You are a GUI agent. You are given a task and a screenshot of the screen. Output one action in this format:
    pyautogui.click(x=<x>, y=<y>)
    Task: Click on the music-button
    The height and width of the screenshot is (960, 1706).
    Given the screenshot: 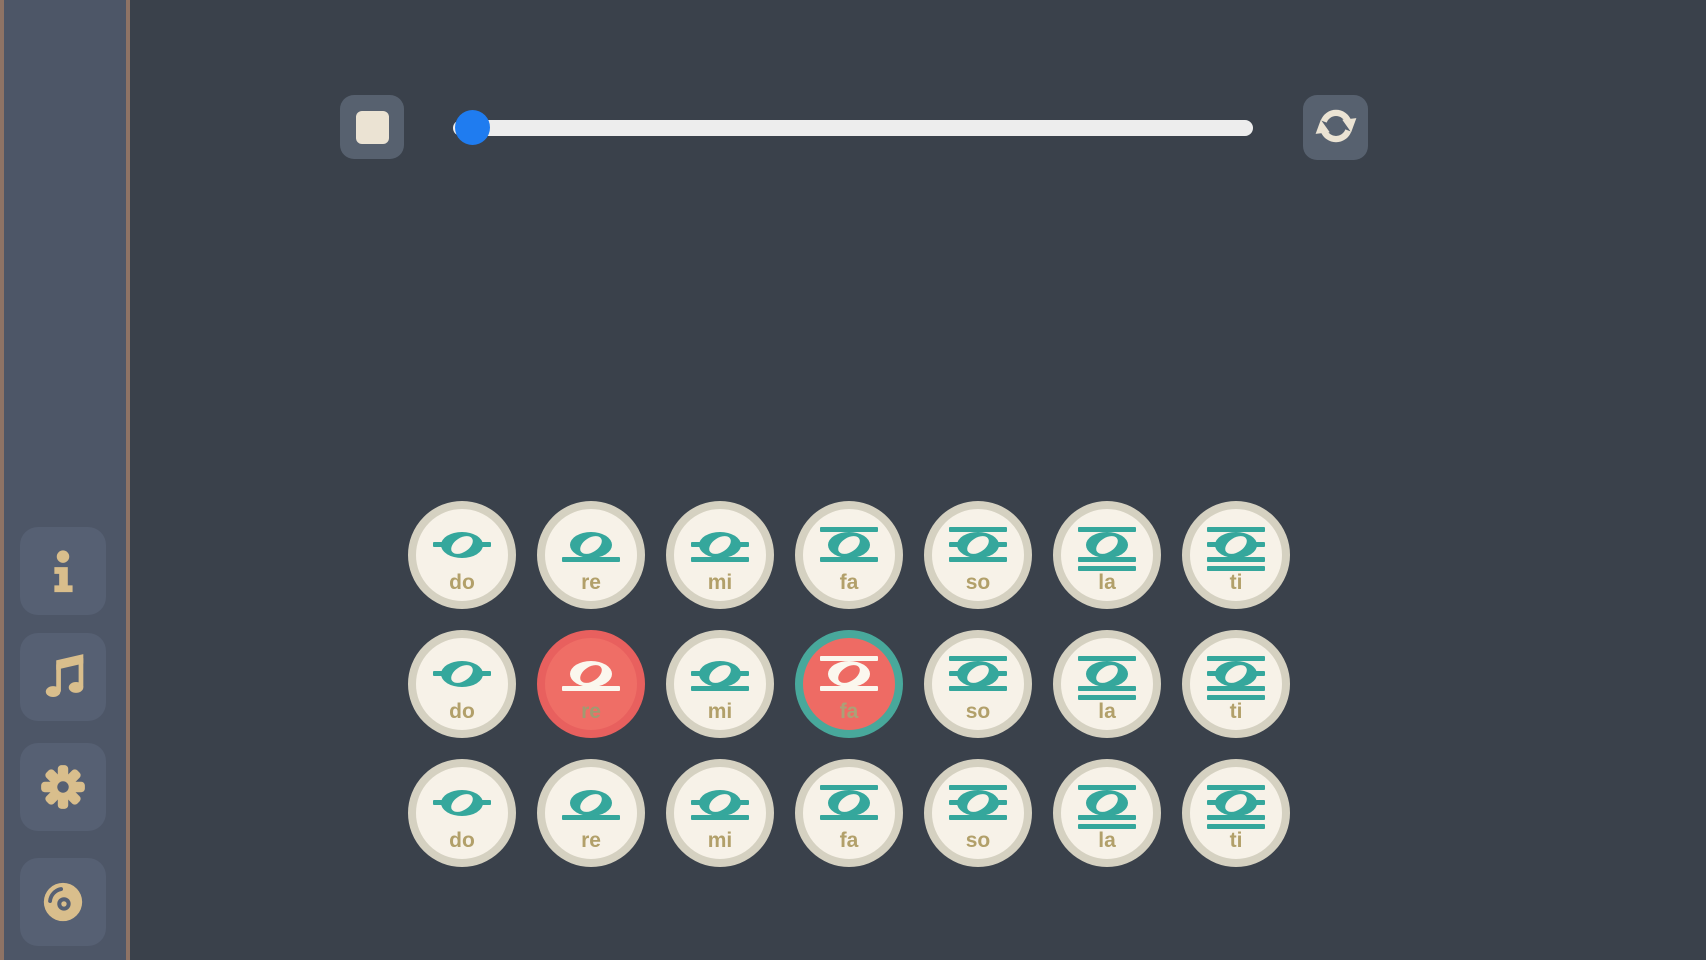 What is the action you would take?
    pyautogui.click(x=63, y=677)
    